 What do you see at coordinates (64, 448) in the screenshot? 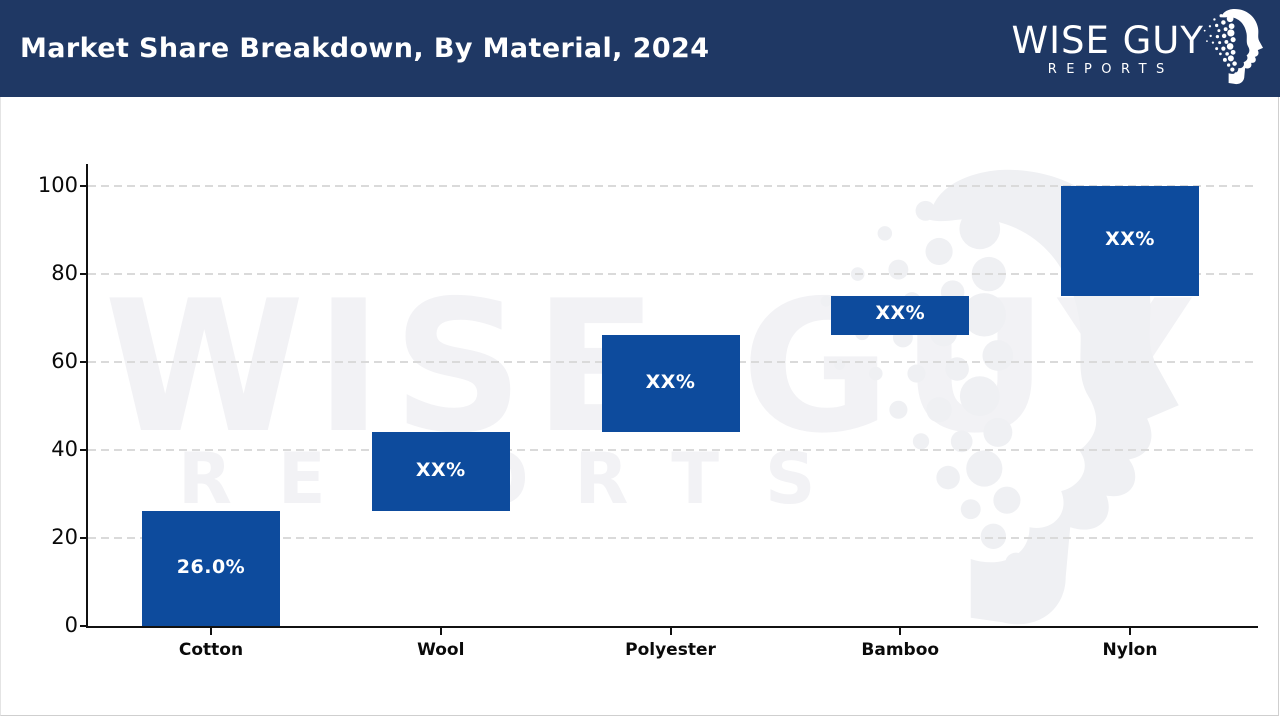
I see `y-tick-label: 40` at bounding box center [64, 448].